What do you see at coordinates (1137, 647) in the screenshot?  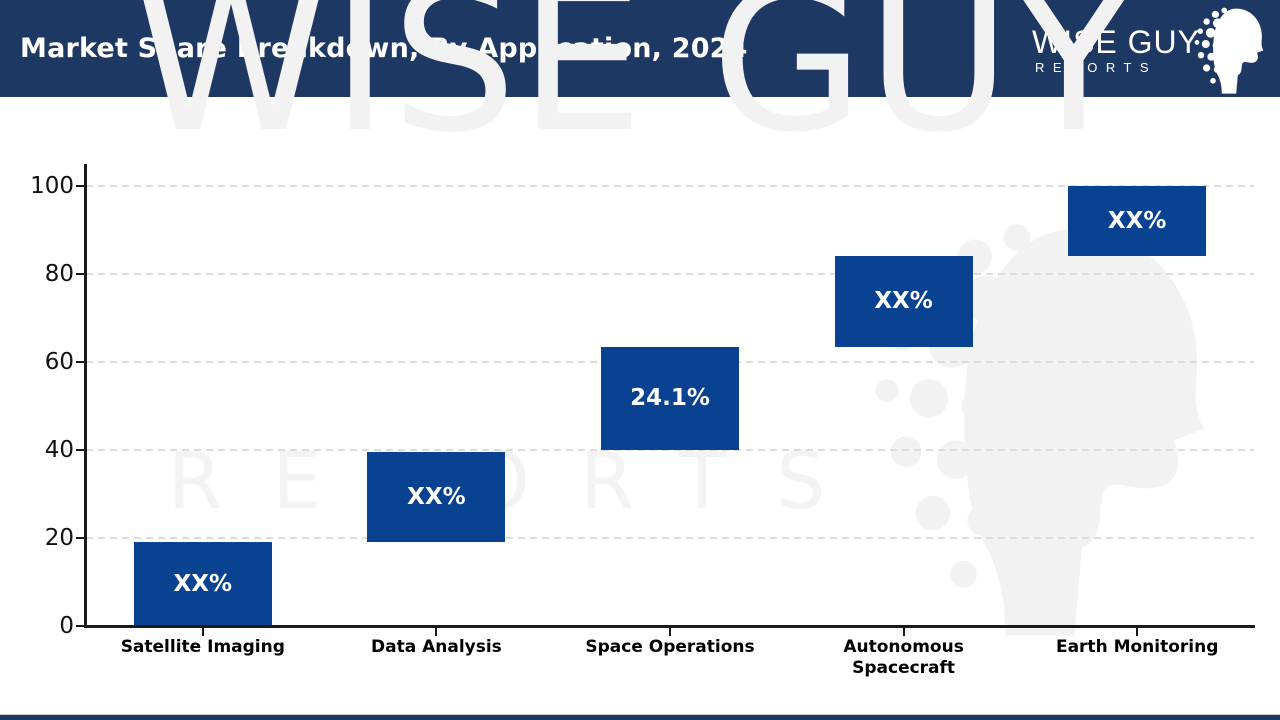 I see `x-tick-label: Earth Monitoring` at bounding box center [1137, 647].